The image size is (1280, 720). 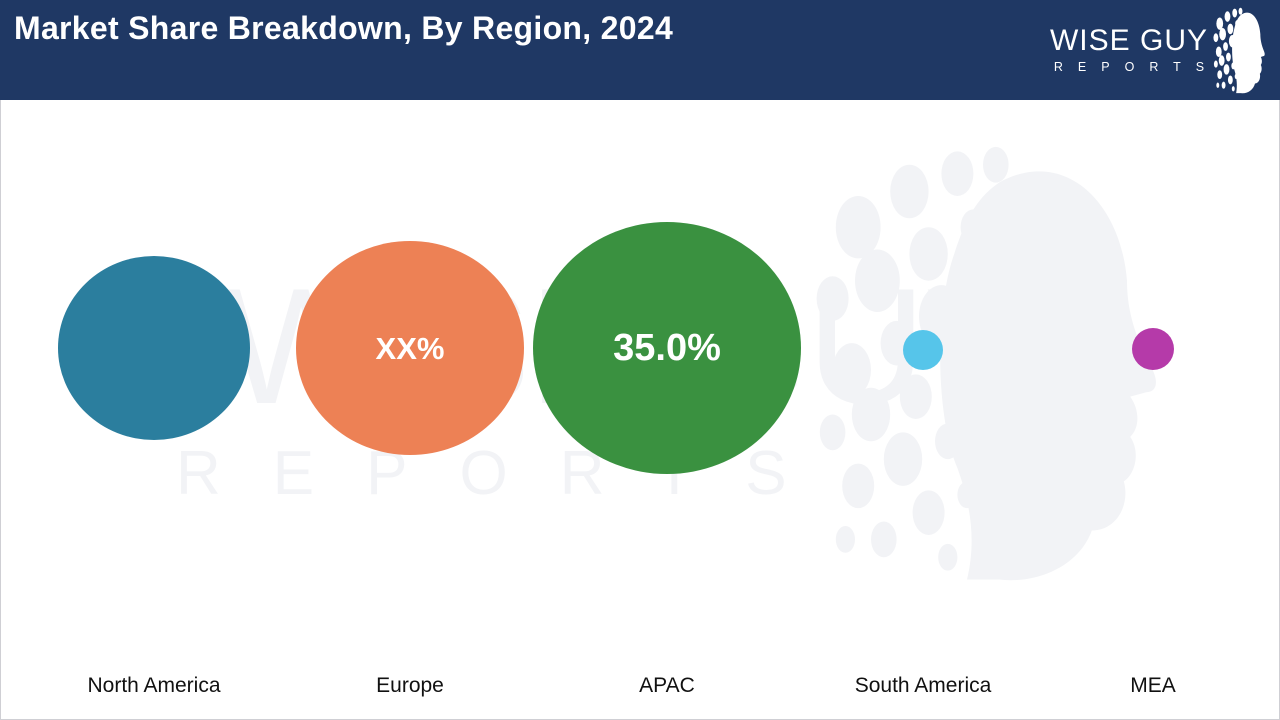 What do you see at coordinates (923, 350) in the screenshot?
I see `bubble-south-america` at bounding box center [923, 350].